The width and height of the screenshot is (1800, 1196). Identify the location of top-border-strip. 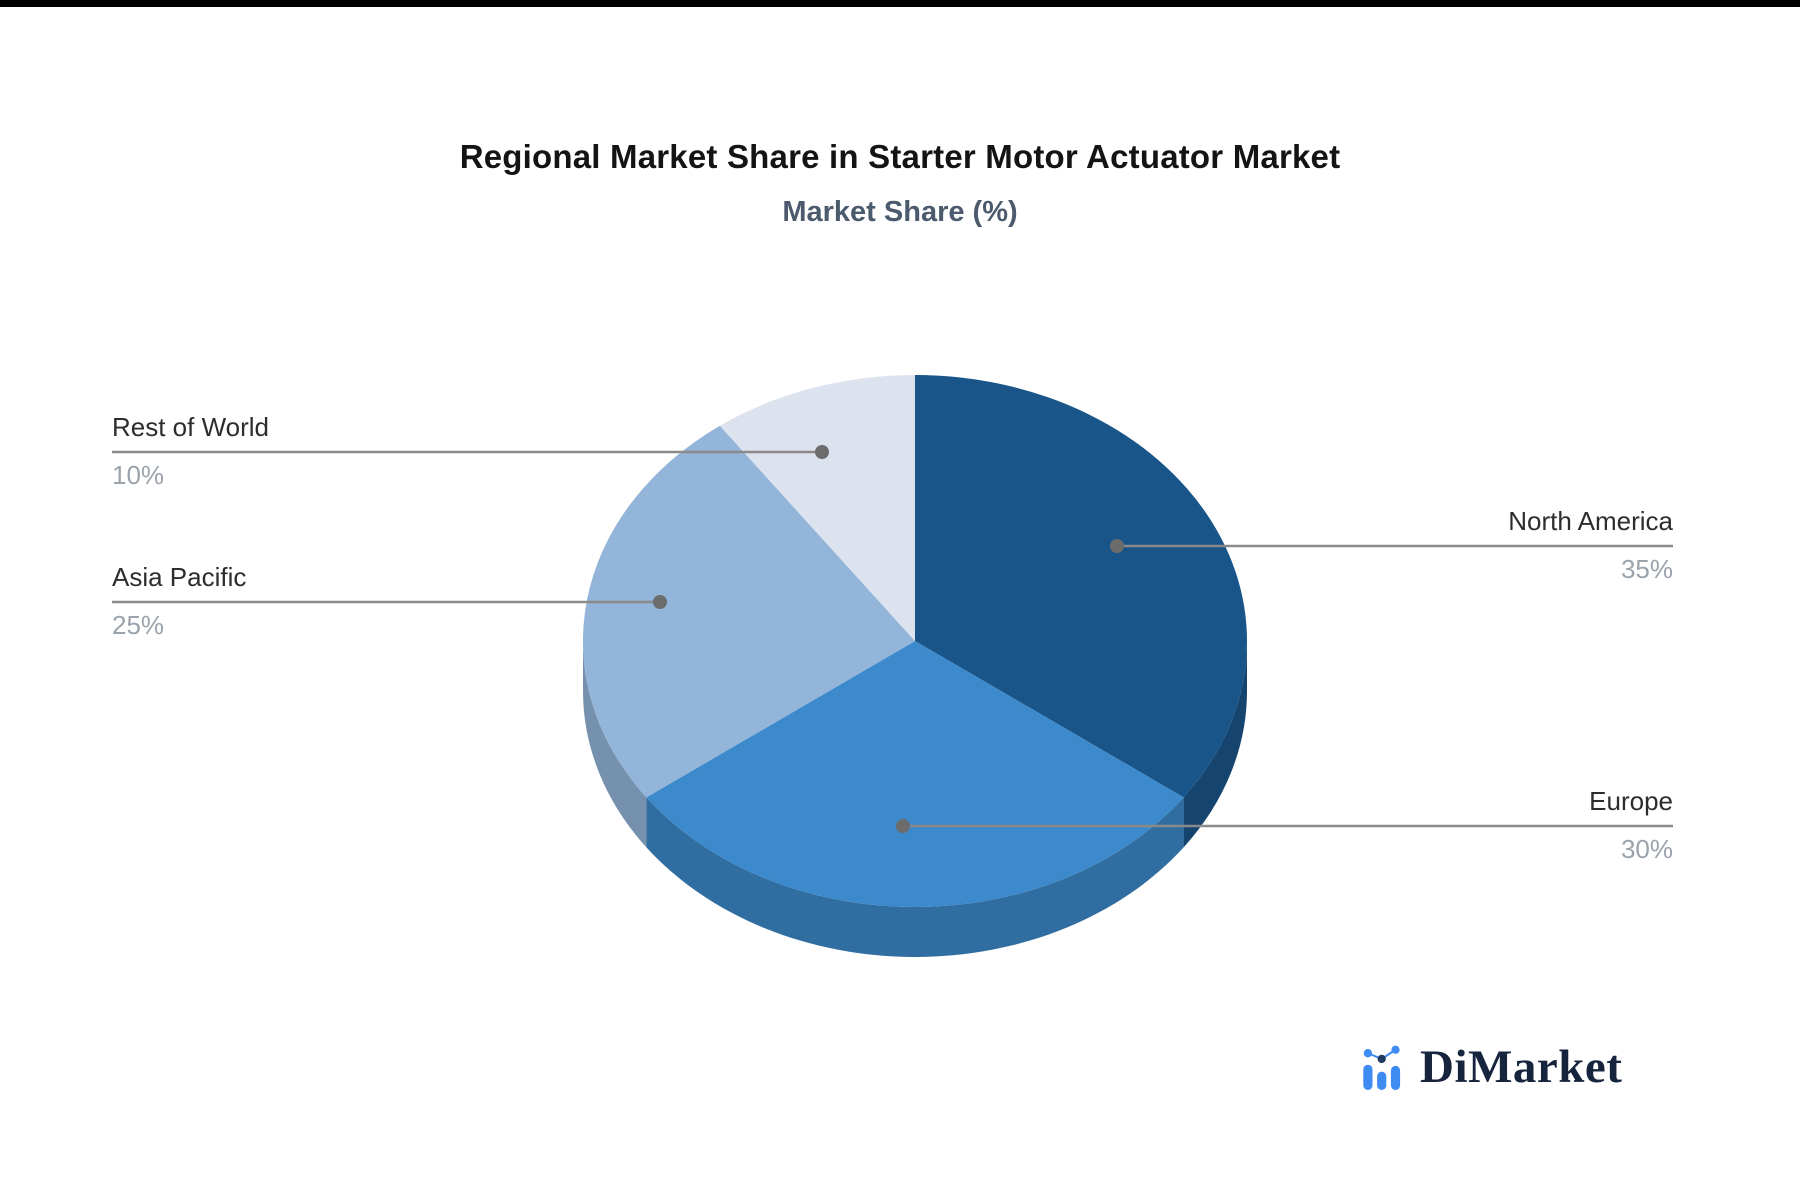
(900, 3).